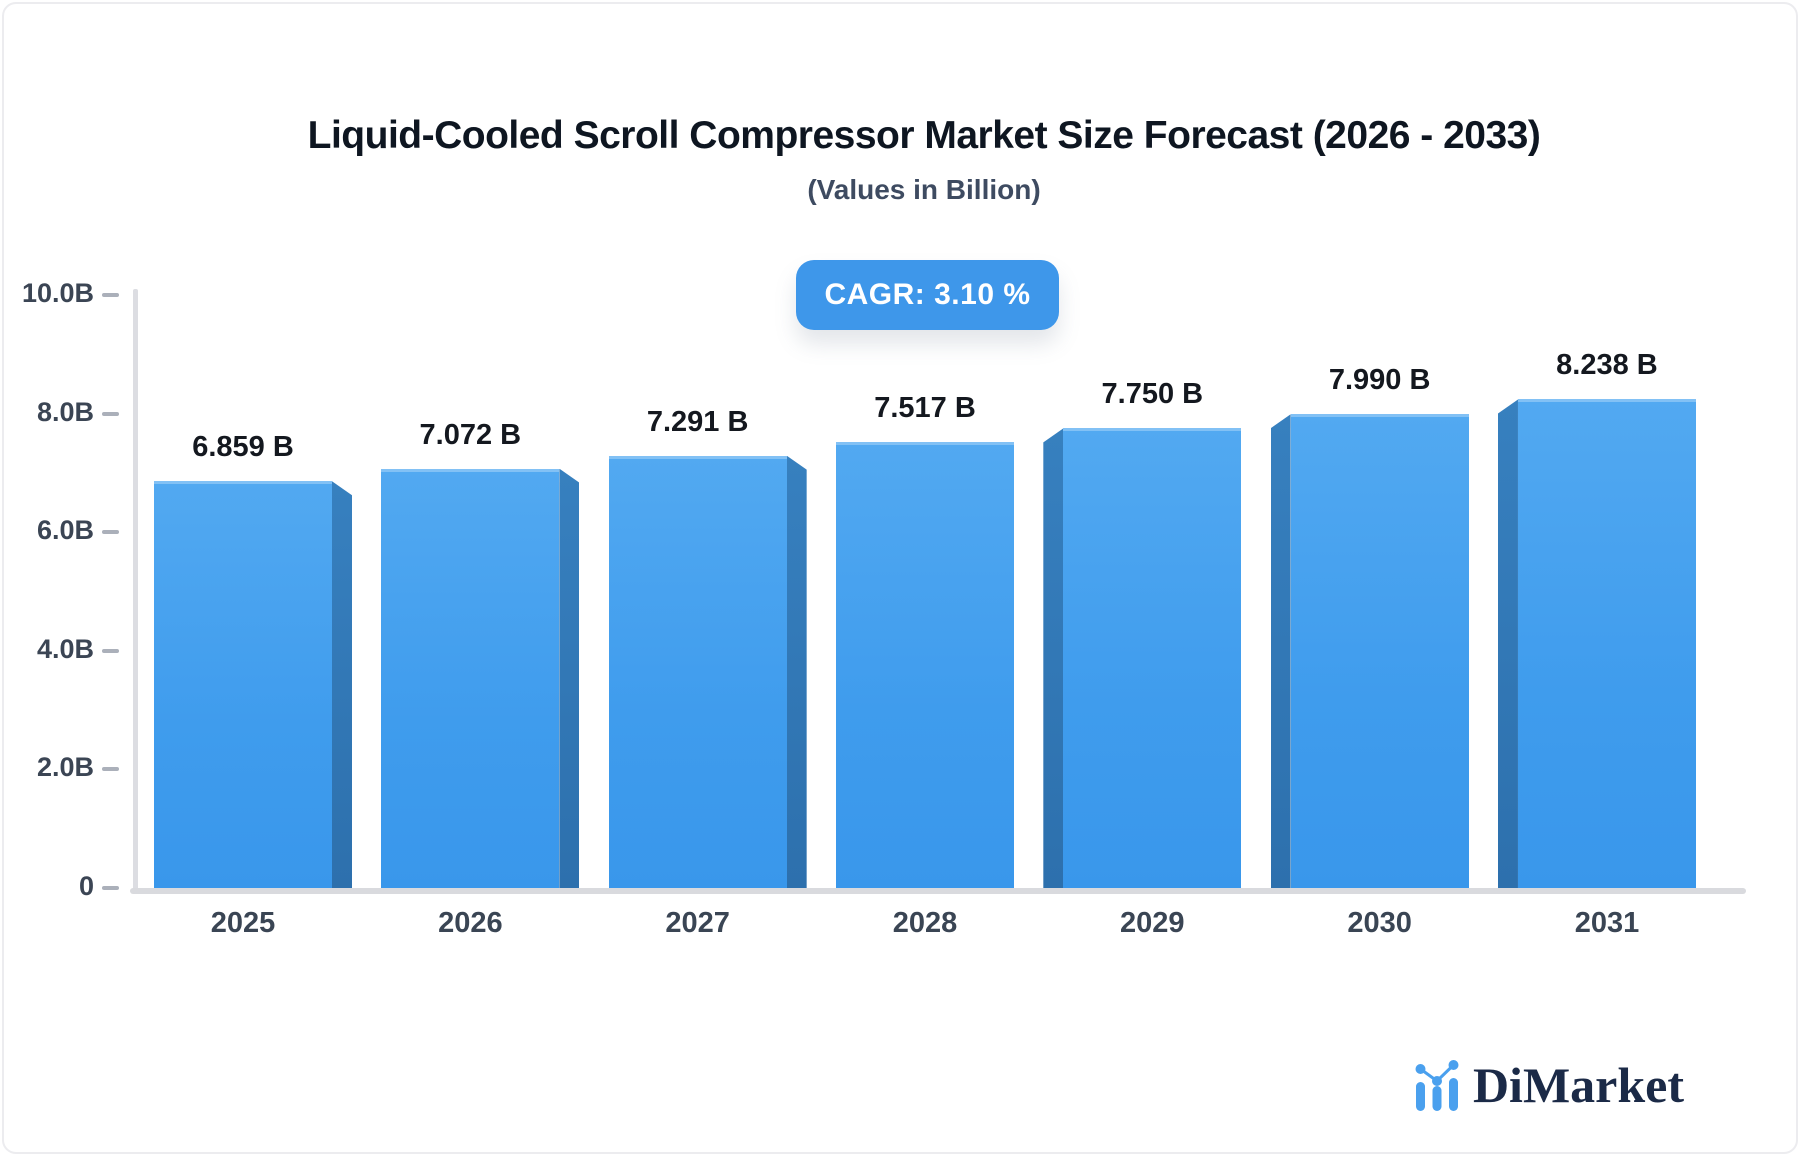  What do you see at coordinates (243, 447) in the screenshot?
I see `bar-value-label: 6.859 B` at bounding box center [243, 447].